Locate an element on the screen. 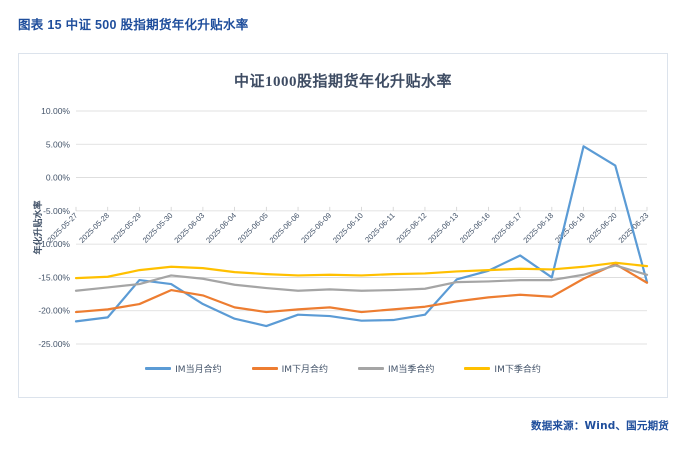  x-axis-tick-label: 2025-06-13 is located at coordinates (443, 228).